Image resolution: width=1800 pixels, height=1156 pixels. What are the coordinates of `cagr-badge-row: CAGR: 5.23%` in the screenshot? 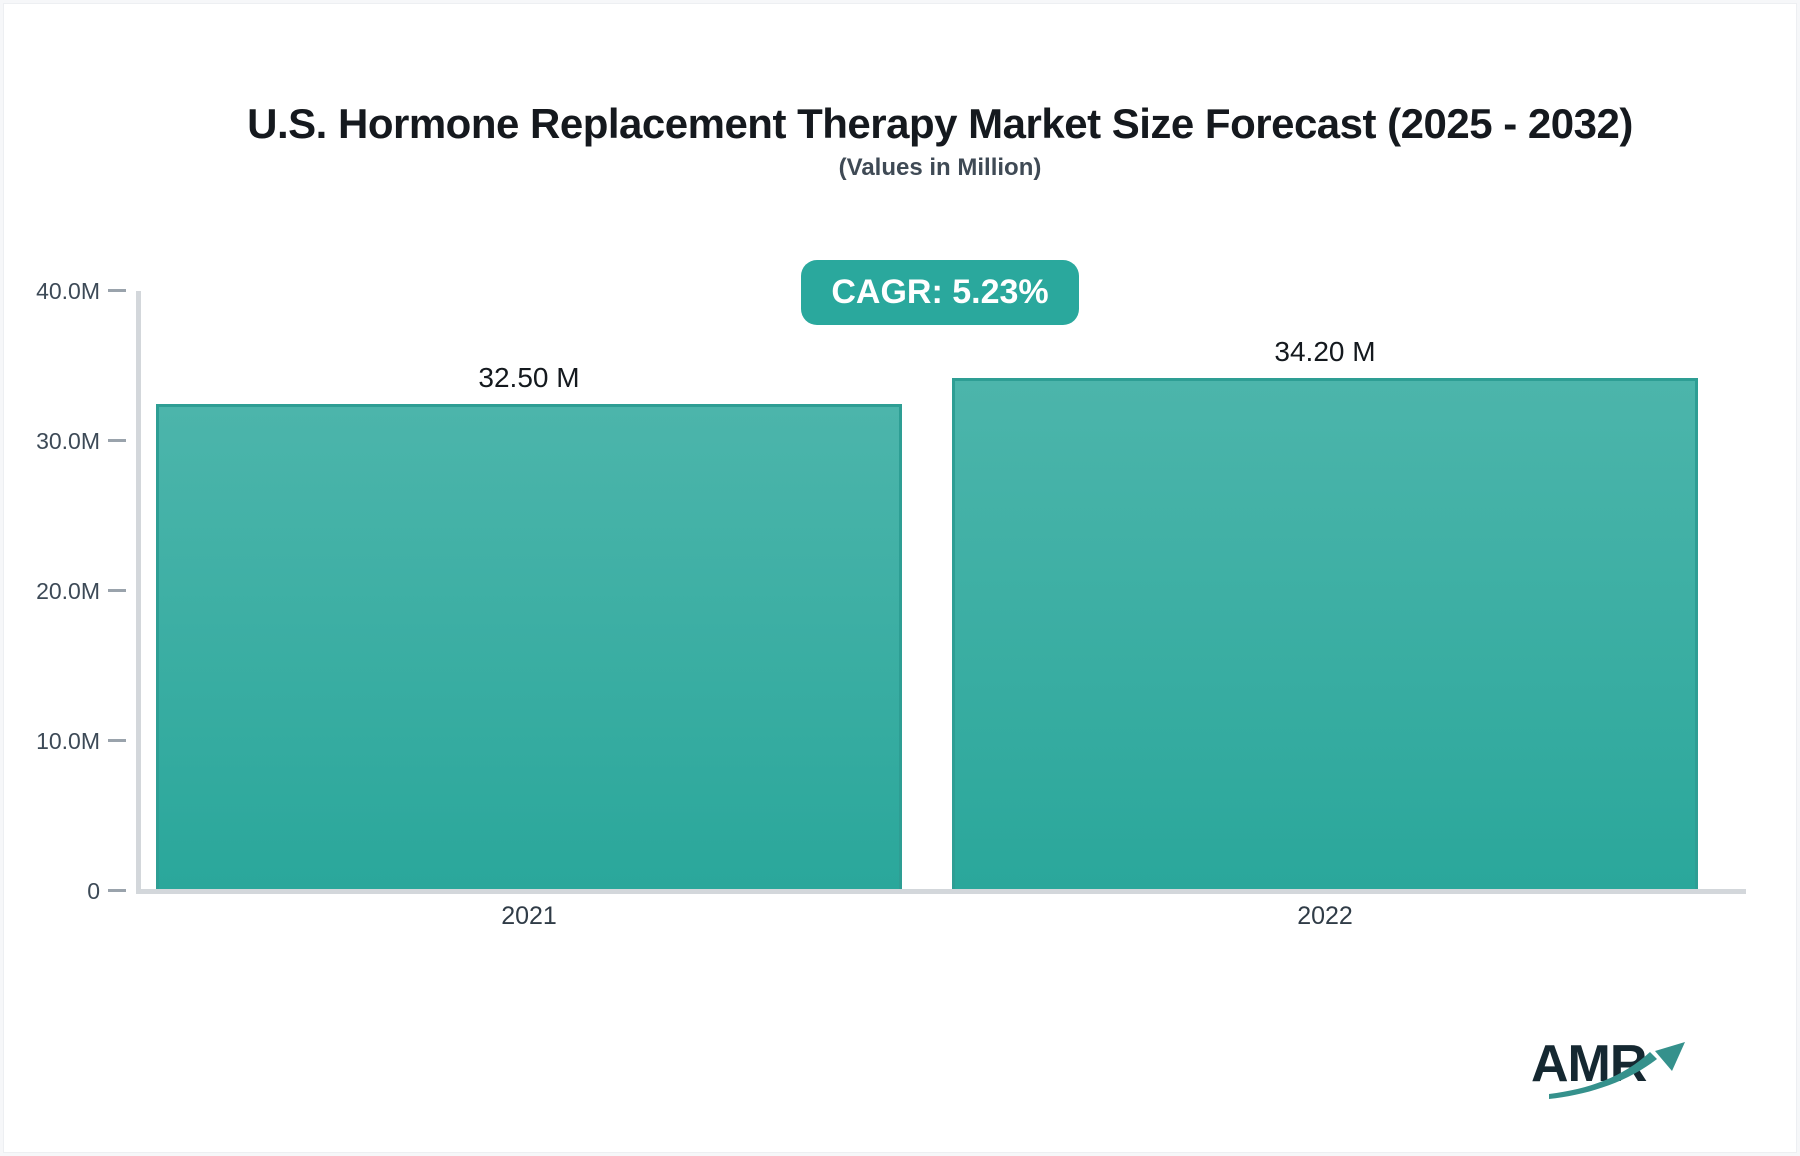 It's located at (940, 292).